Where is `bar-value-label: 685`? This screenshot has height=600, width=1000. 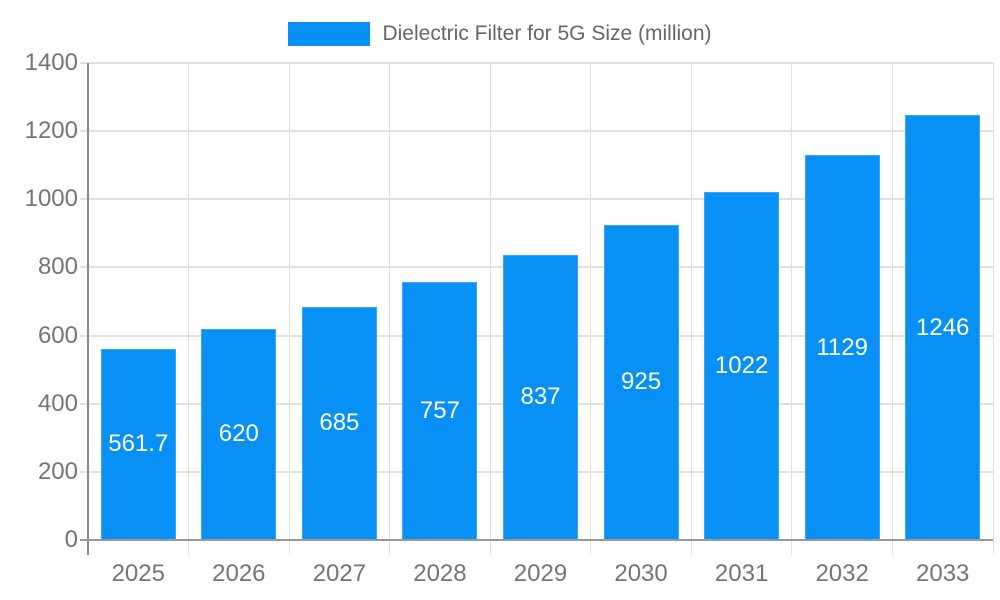
bar-value-label: 685 is located at coordinates (339, 423).